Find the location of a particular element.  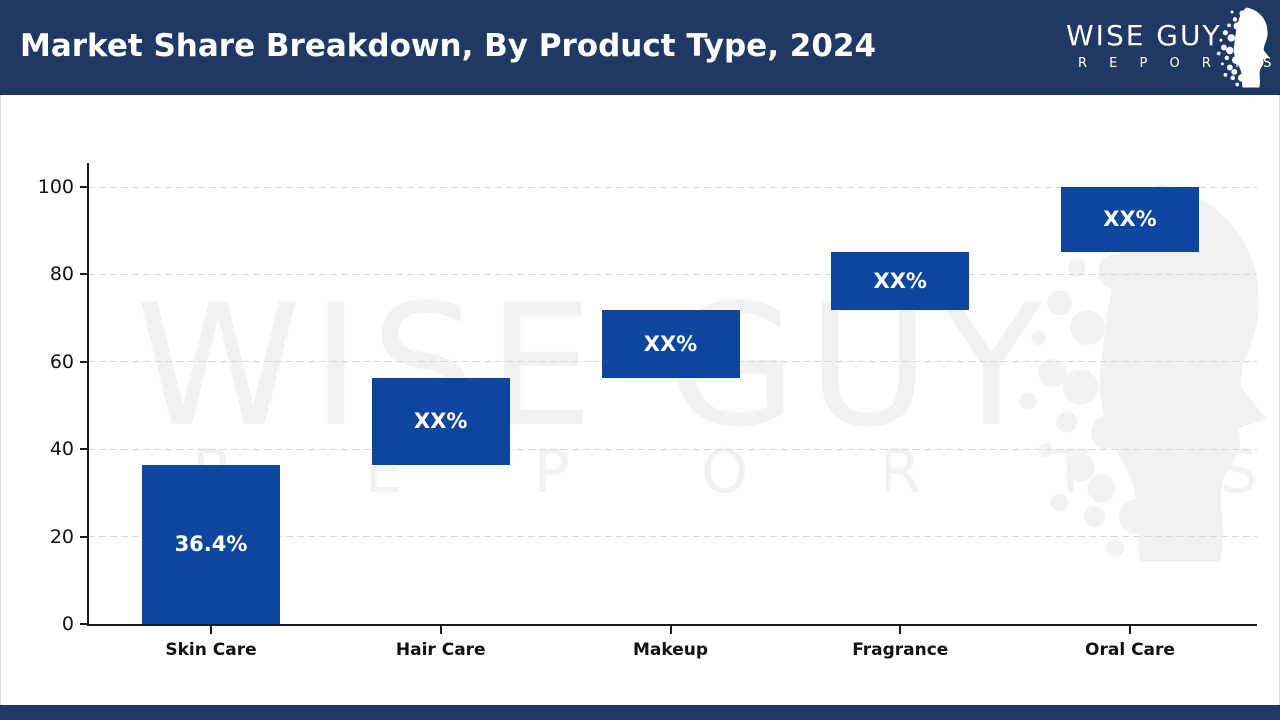

category-label: Skin Care is located at coordinates (211, 650).